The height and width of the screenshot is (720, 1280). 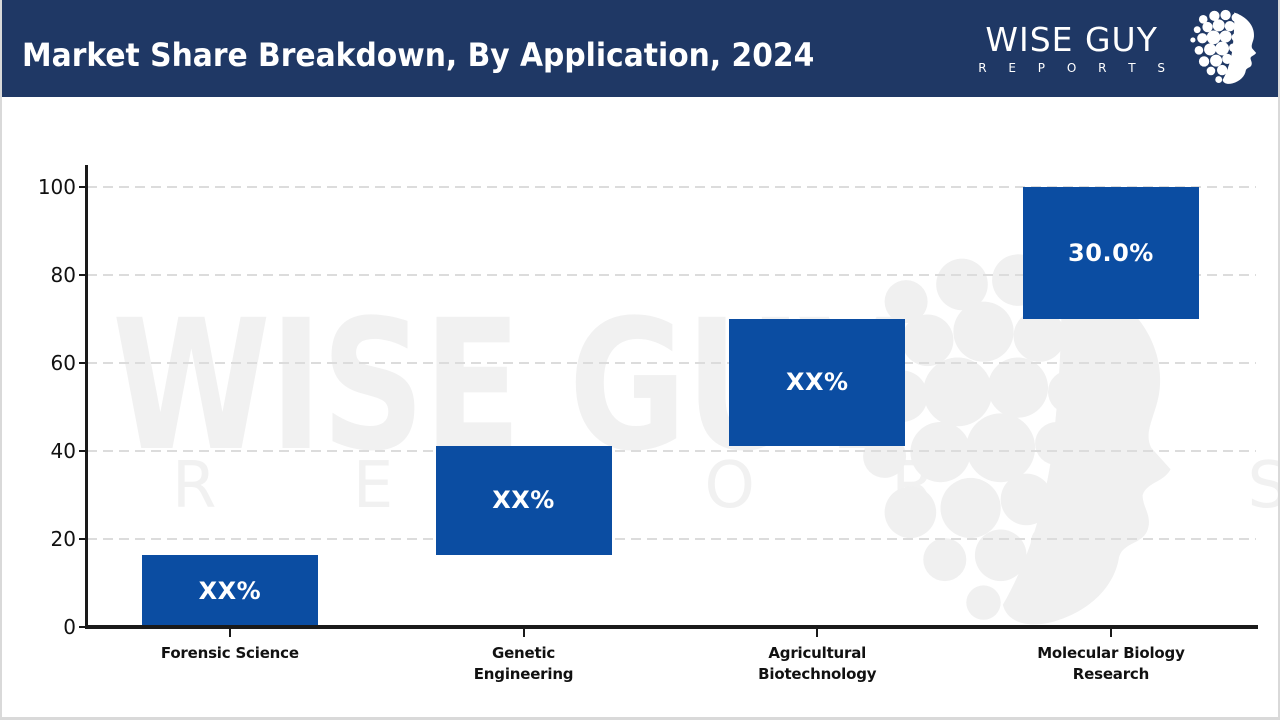 What do you see at coordinates (69, 627) in the screenshot?
I see `y-axis-tick-label: 0` at bounding box center [69, 627].